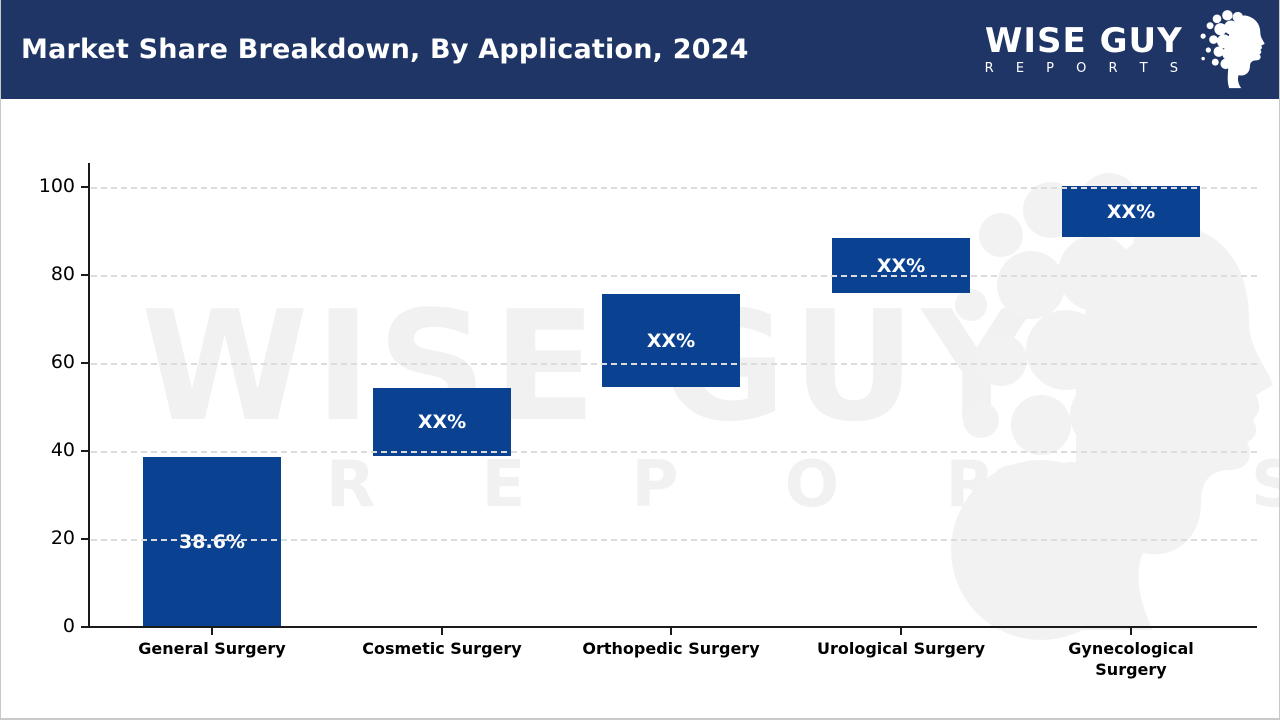 This screenshot has width=1280, height=720. Describe the element at coordinates (212, 648) in the screenshot. I see `x-label-general-surgery: General Surgery` at that location.